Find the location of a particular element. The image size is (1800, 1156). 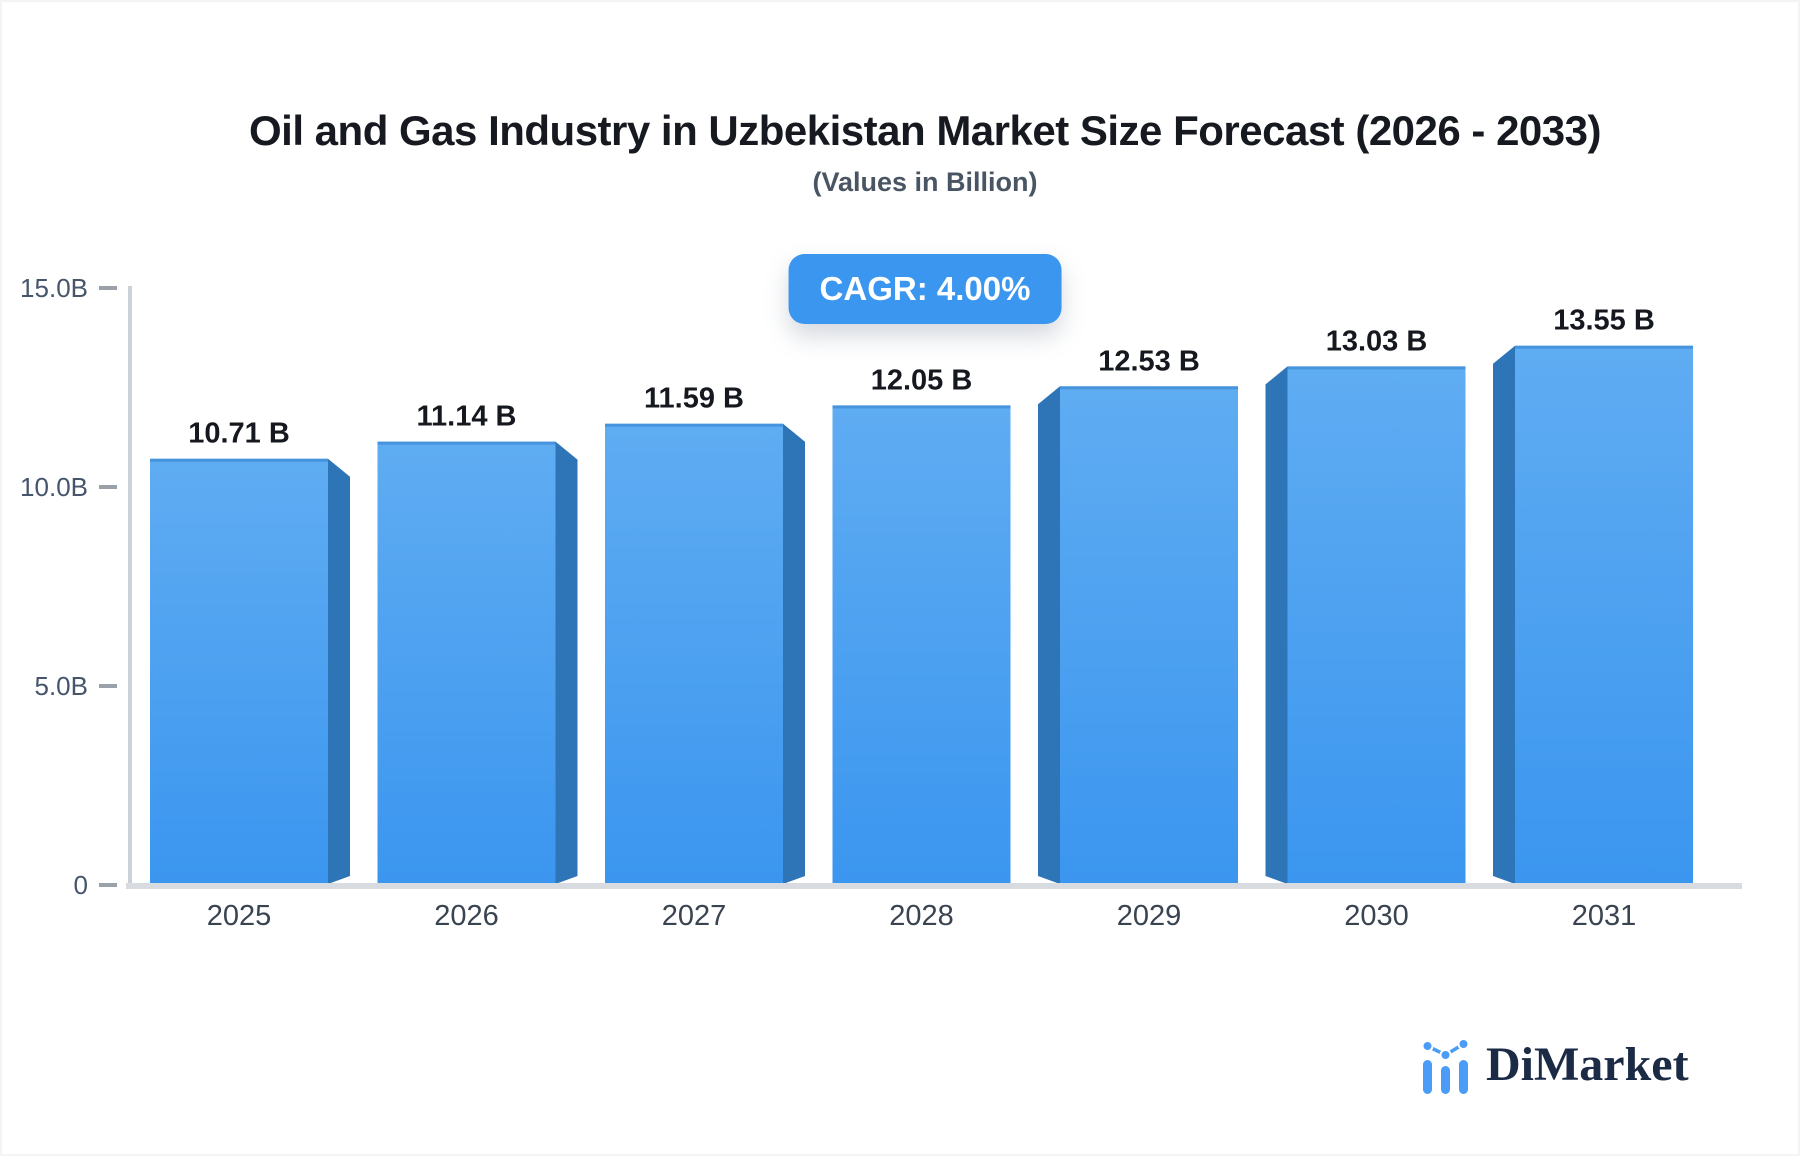

bar-value-label: 11.14 B is located at coordinates (467, 417).